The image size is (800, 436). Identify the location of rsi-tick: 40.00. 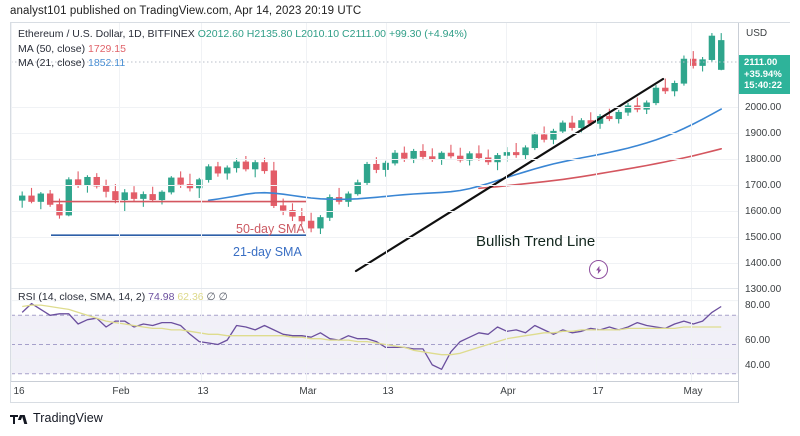
(758, 365).